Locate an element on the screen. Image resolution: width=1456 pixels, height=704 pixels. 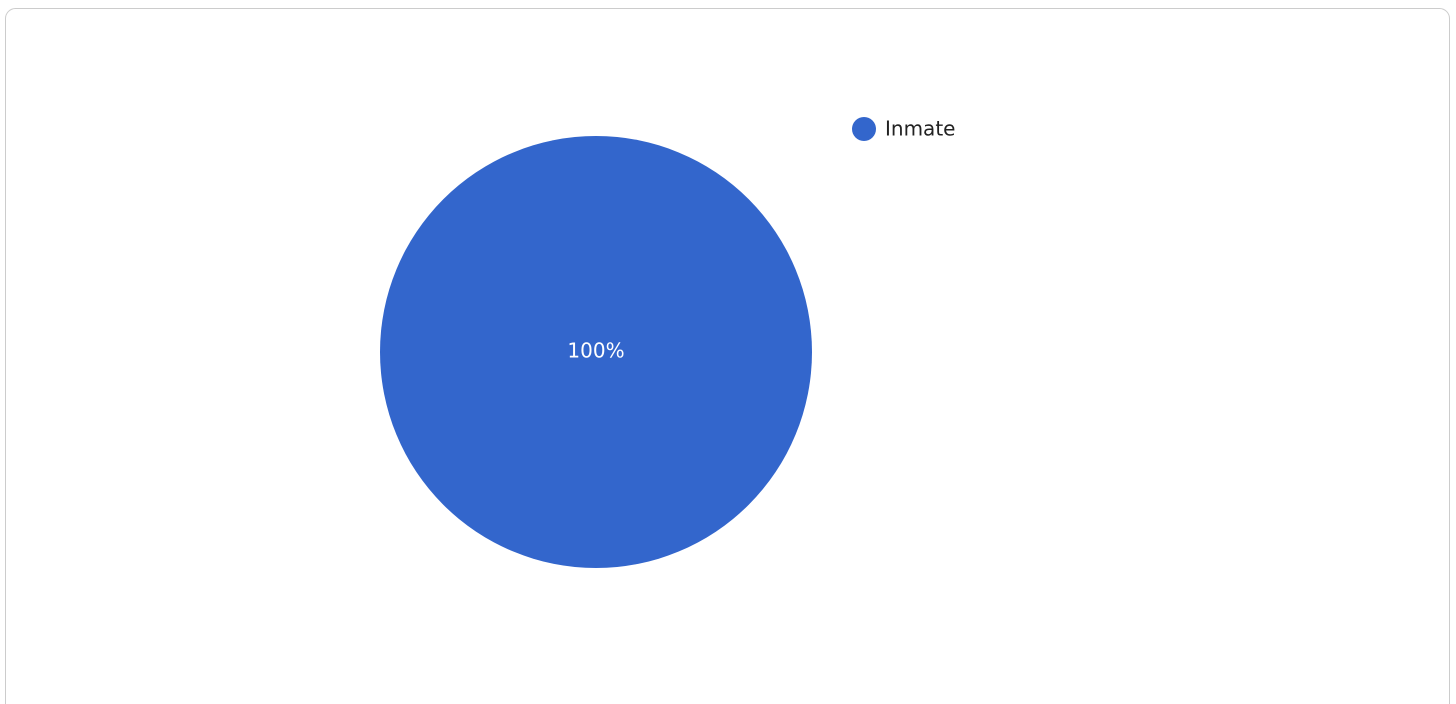
slice-label: 100% is located at coordinates (595, 351).